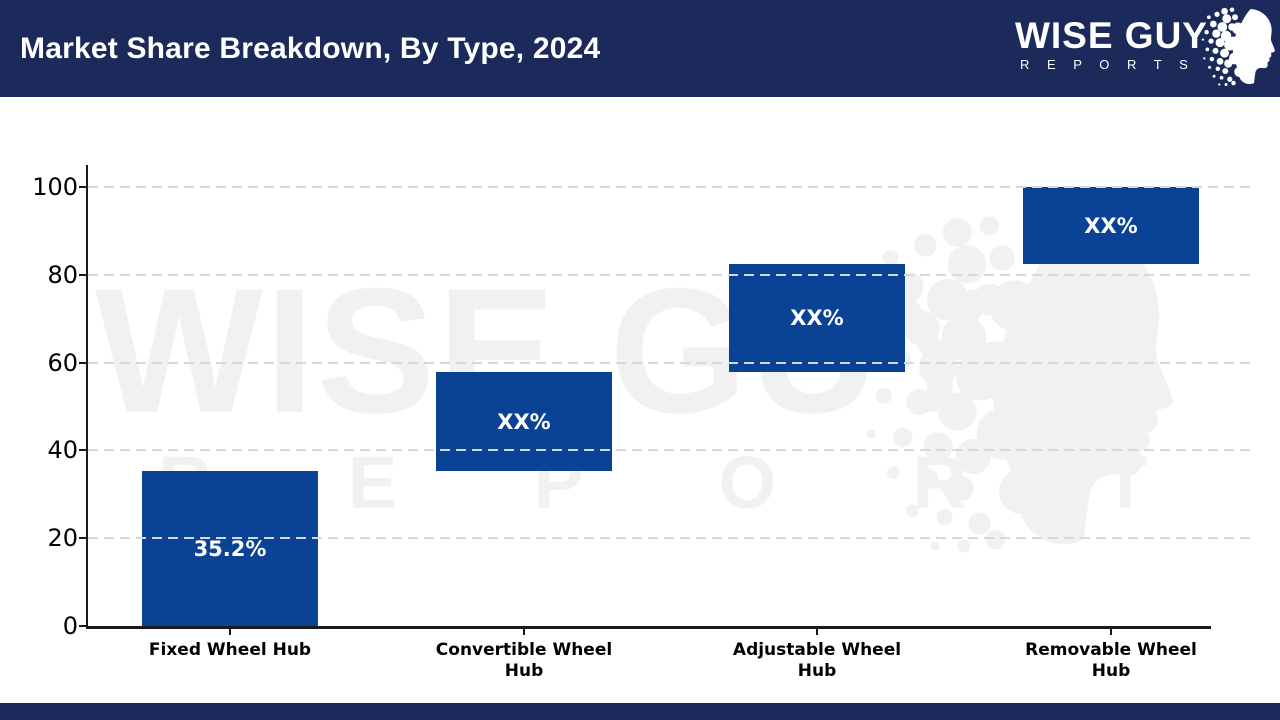 Image resolution: width=1280 pixels, height=720 pixels. What do you see at coordinates (310, 48) in the screenshot?
I see `chart-title: Market Share Breakdown, By Type, 2024` at bounding box center [310, 48].